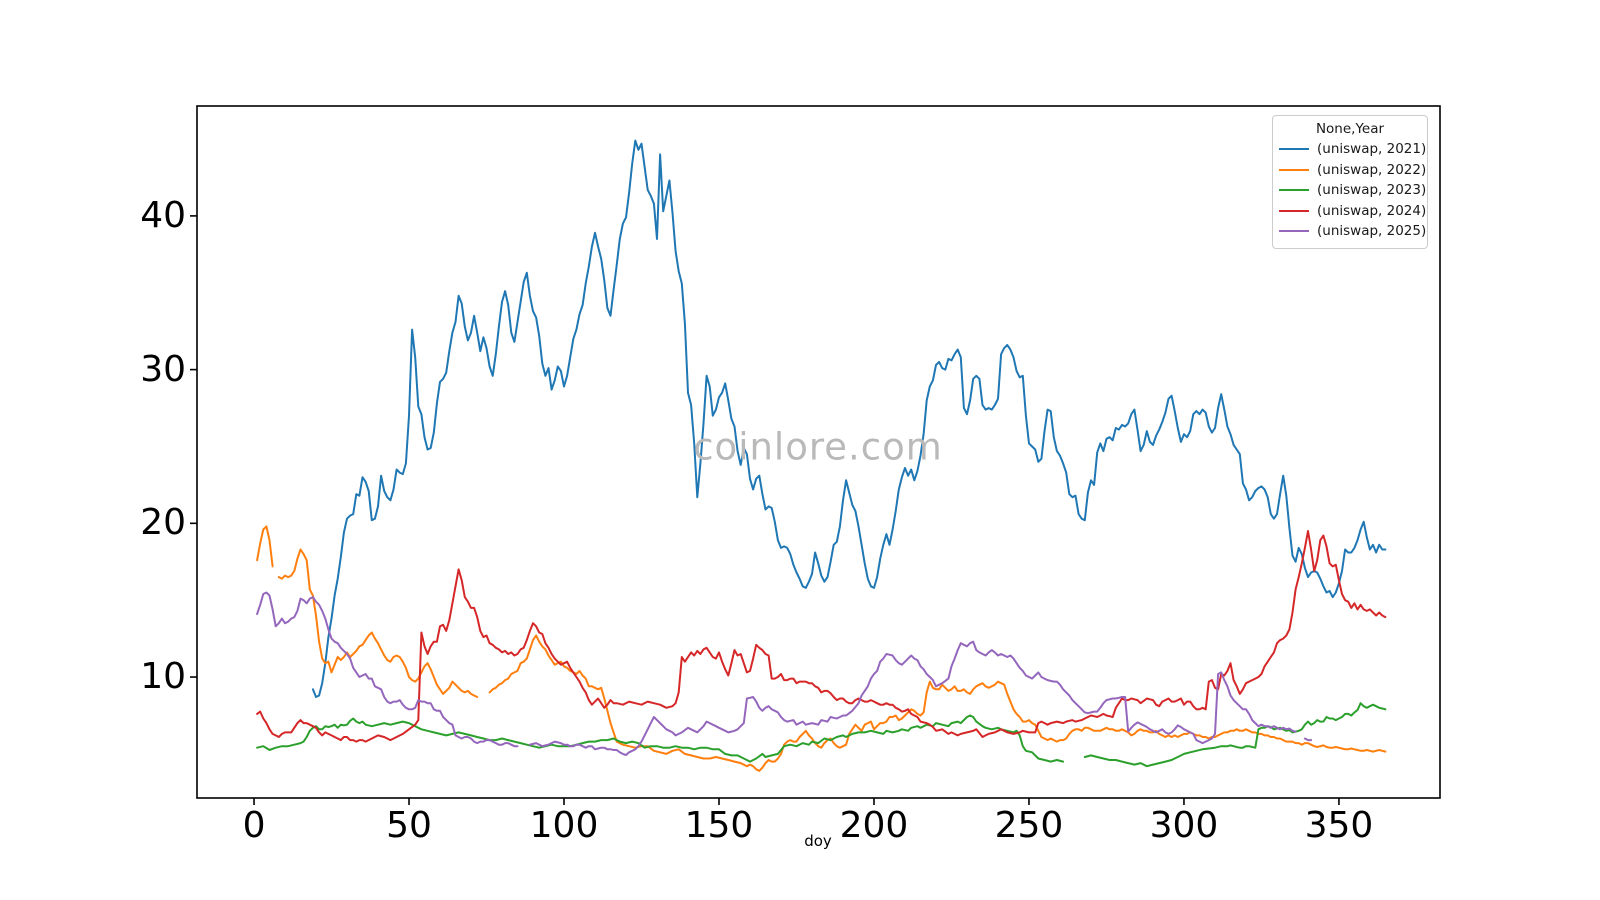 The image size is (1600, 900). Describe the element at coordinates (254, 825) in the screenshot. I see `x-tick-label: 0` at that location.